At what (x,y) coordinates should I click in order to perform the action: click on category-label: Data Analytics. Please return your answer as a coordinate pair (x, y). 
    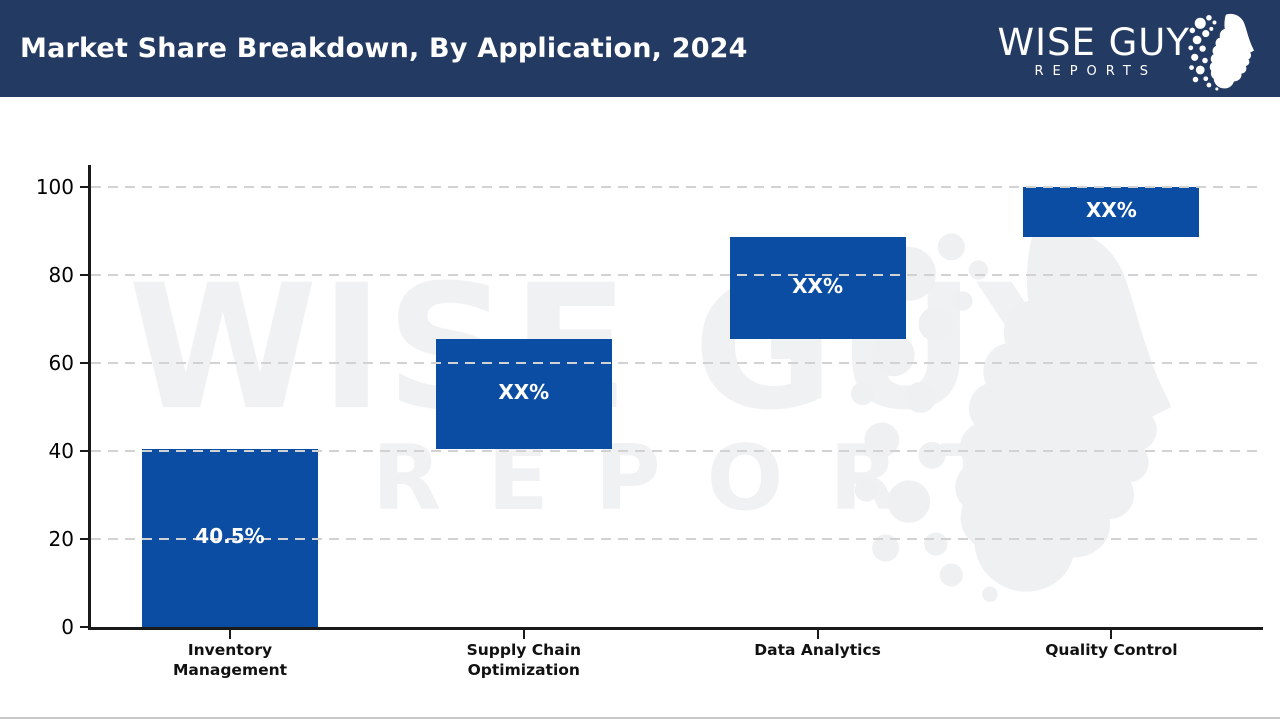
    Looking at the image, I should click on (817, 650).